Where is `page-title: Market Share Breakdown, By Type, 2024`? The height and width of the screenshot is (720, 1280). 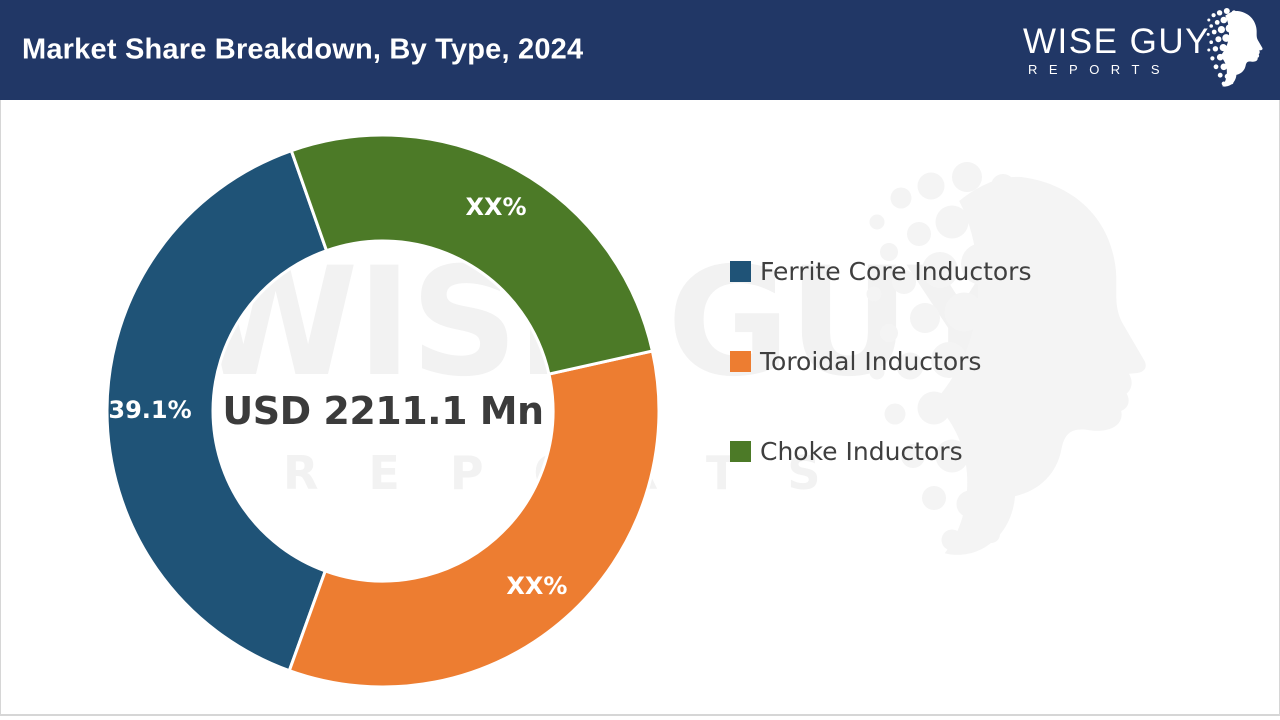
page-title: Market Share Breakdown, By Type, 2024 is located at coordinates (303, 49).